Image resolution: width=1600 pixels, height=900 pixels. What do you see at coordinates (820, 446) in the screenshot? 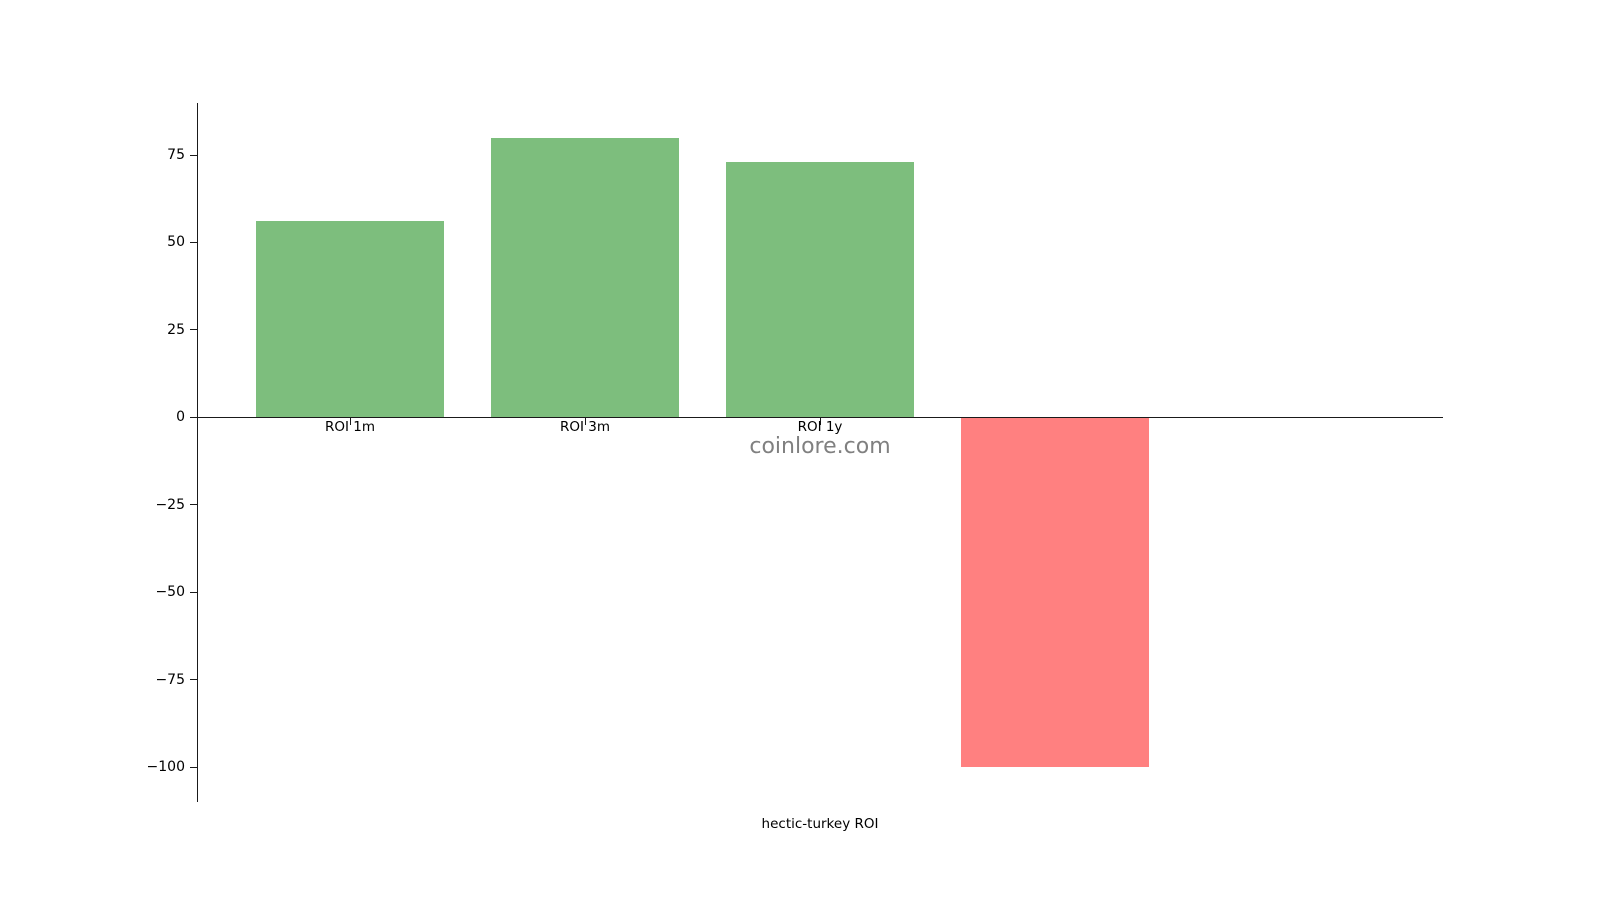
I see `watermark: coinlore.com` at bounding box center [820, 446].